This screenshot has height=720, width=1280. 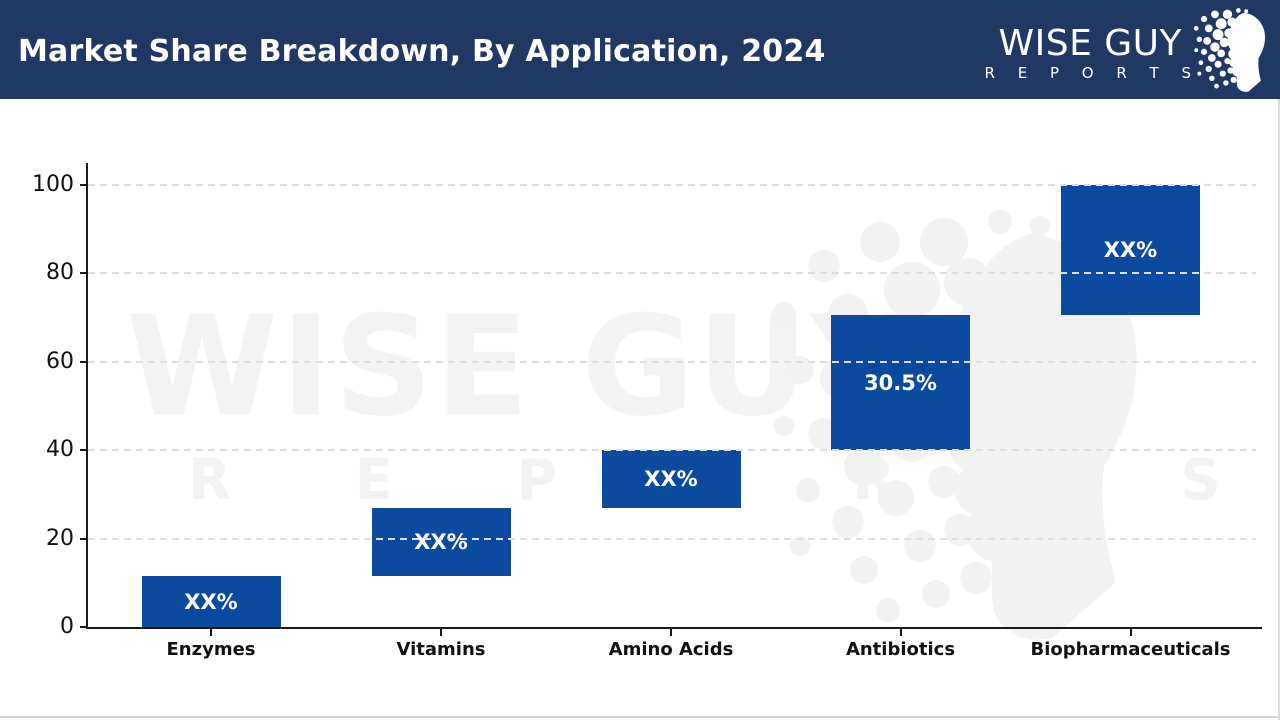 I want to click on x-axis-category-label: Antibiotics, so click(x=900, y=649).